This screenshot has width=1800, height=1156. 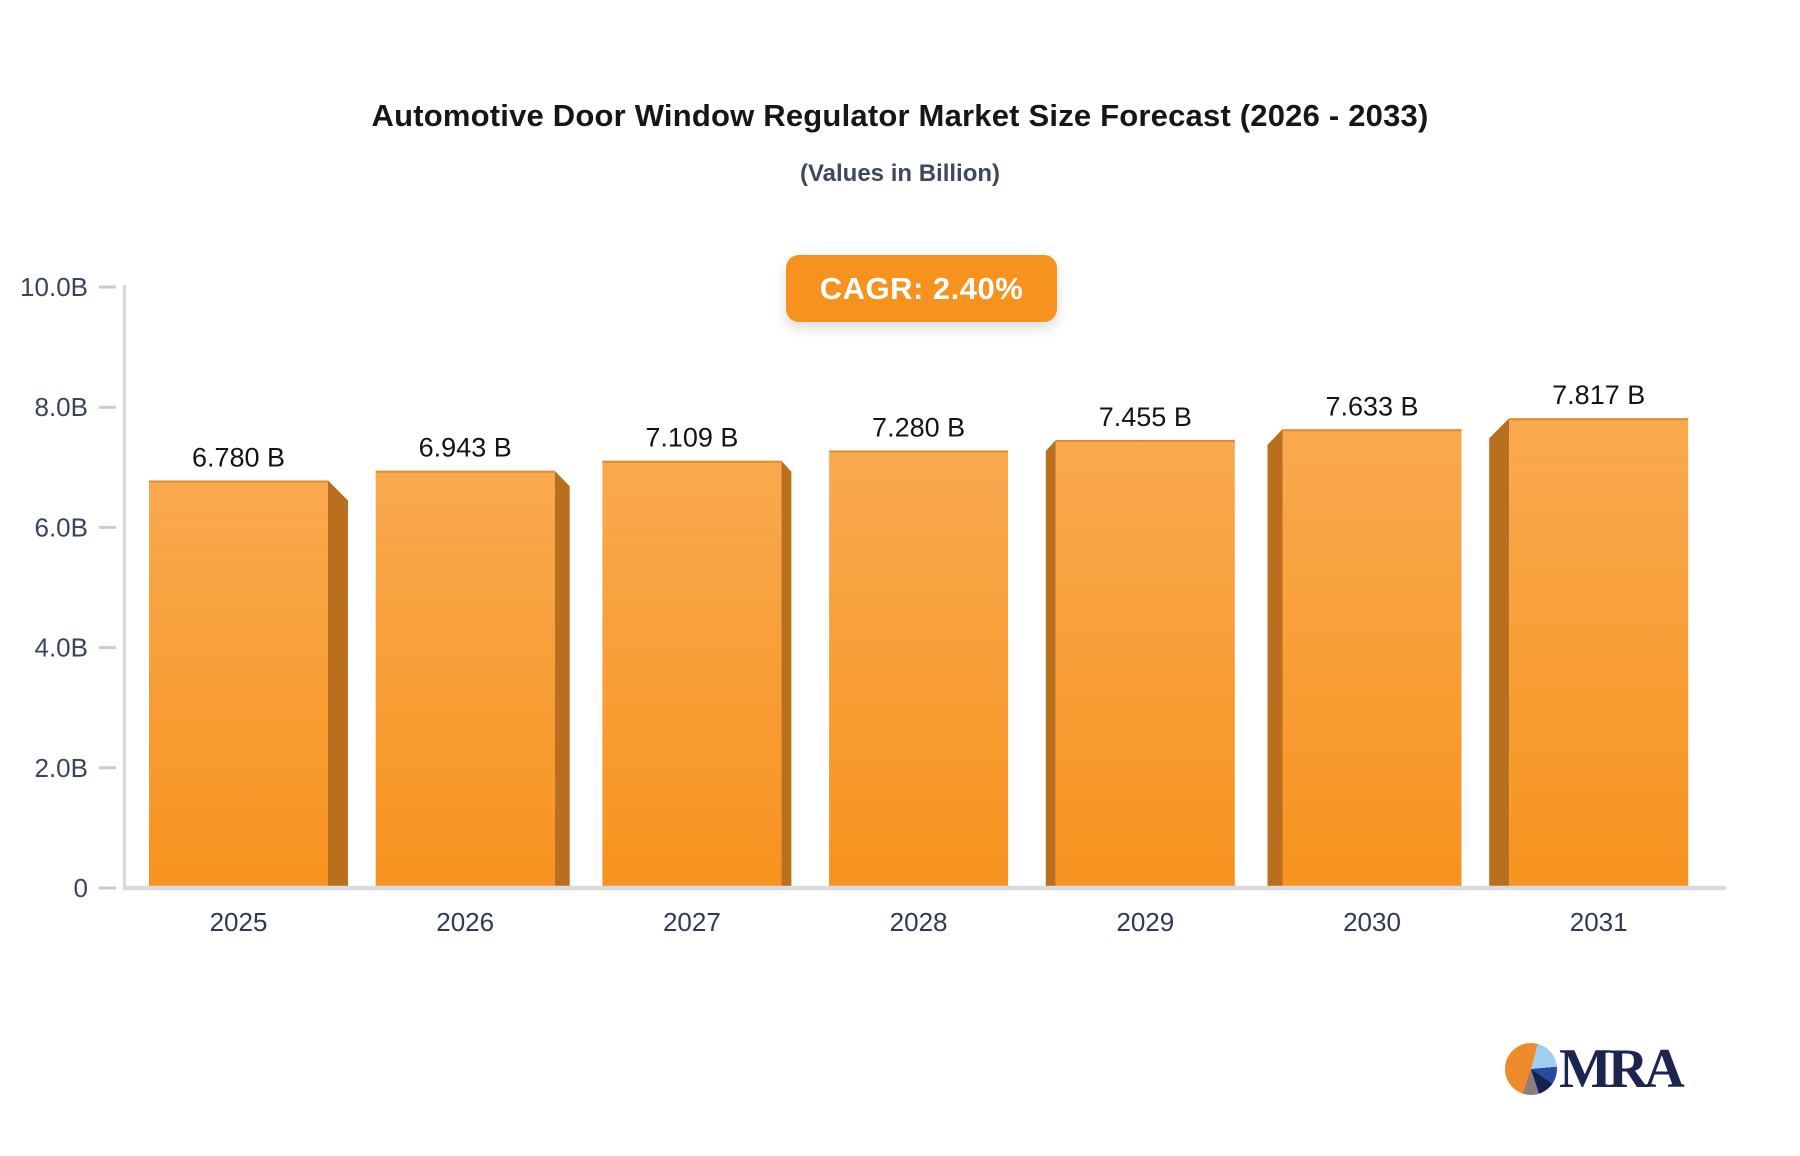 What do you see at coordinates (73, 587) in the screenshot?
I see `y-axis: 0 2.0B 4.0B 6.0B 8.0B 10.0B` at bounding box center [73, 587].